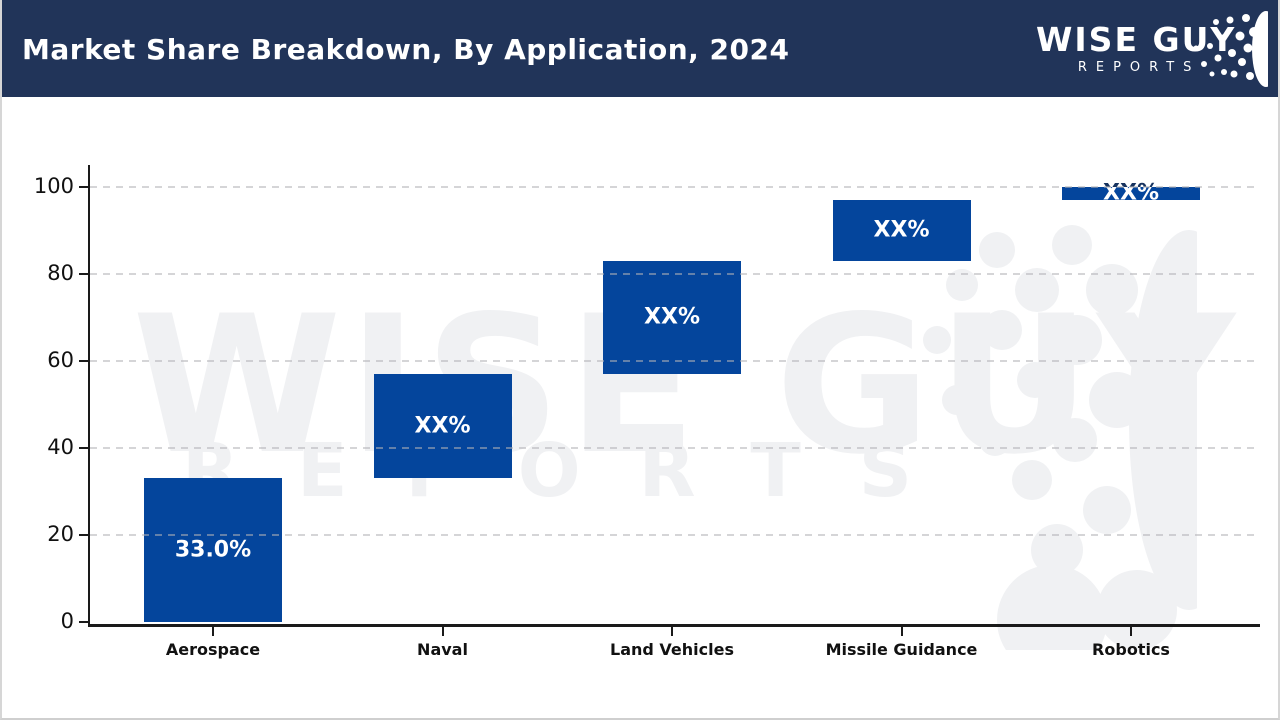 The width and height of the screenshot is (1280, 720). I want to click on x-tick-label-land-vehicles: Land Vehicles, so click(672, 649).